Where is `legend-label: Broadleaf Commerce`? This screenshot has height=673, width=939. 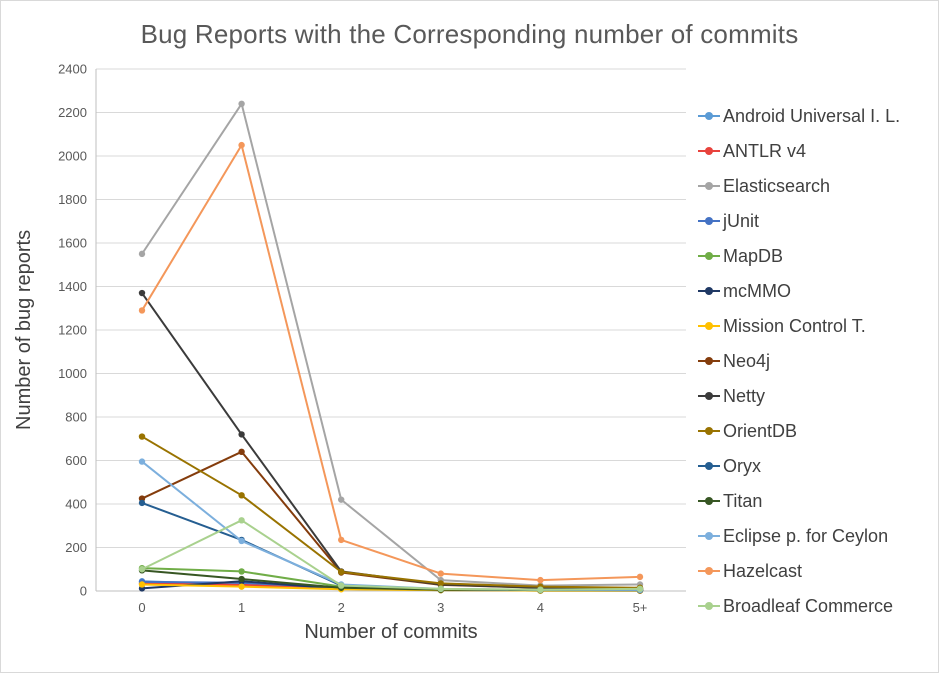 legend-label: Broadleaf Commerce is located at coordinates (808, 606).